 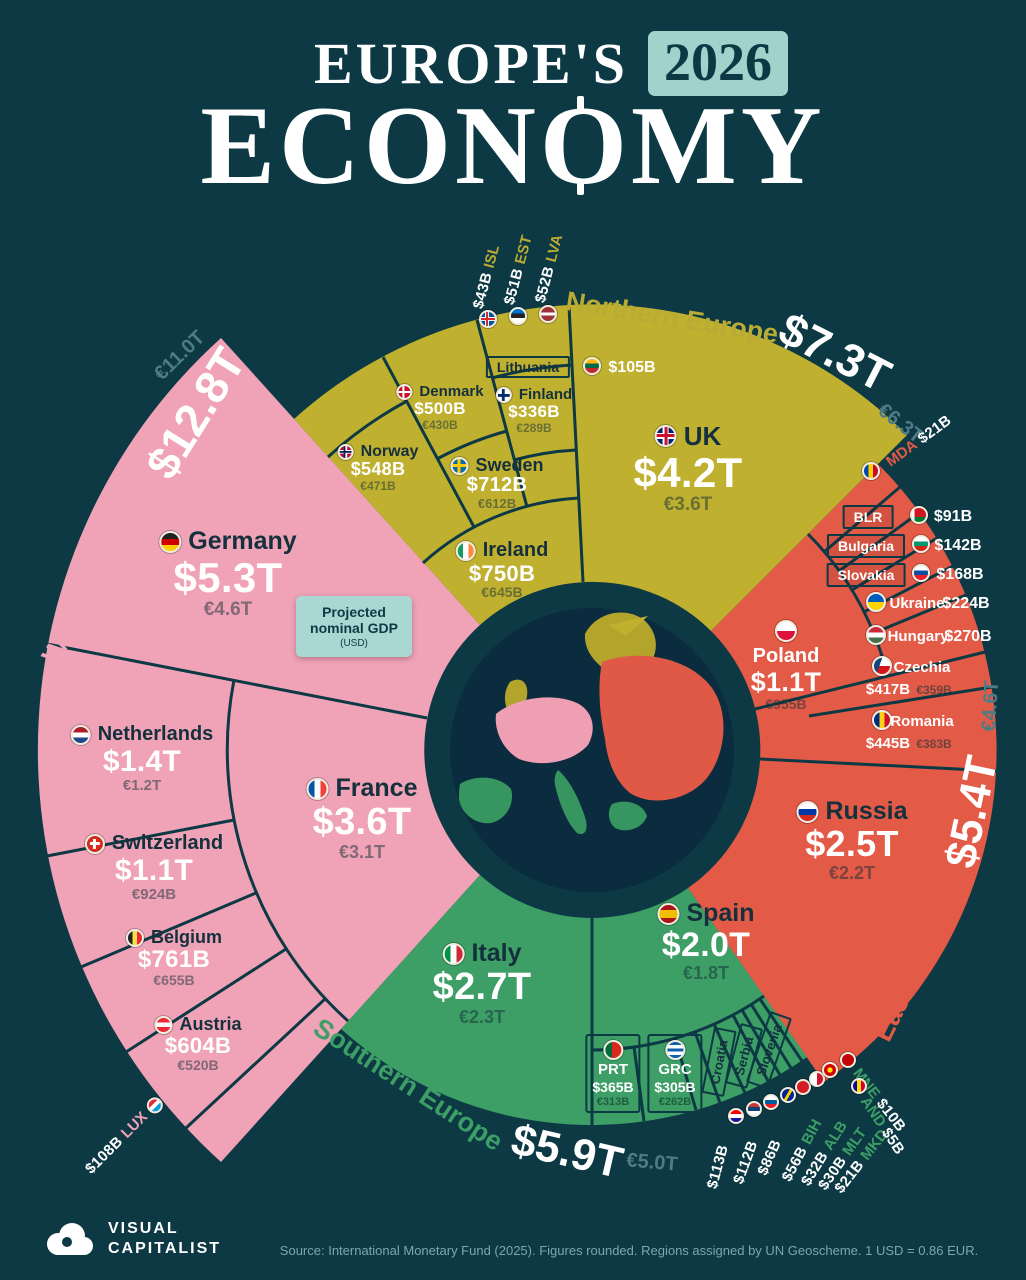 What do you see at coordinates (354, 627) in the screenshot?
I see `gdp-annotation: Projected nominal GDP (USD)` at bounding box center [354, 627].